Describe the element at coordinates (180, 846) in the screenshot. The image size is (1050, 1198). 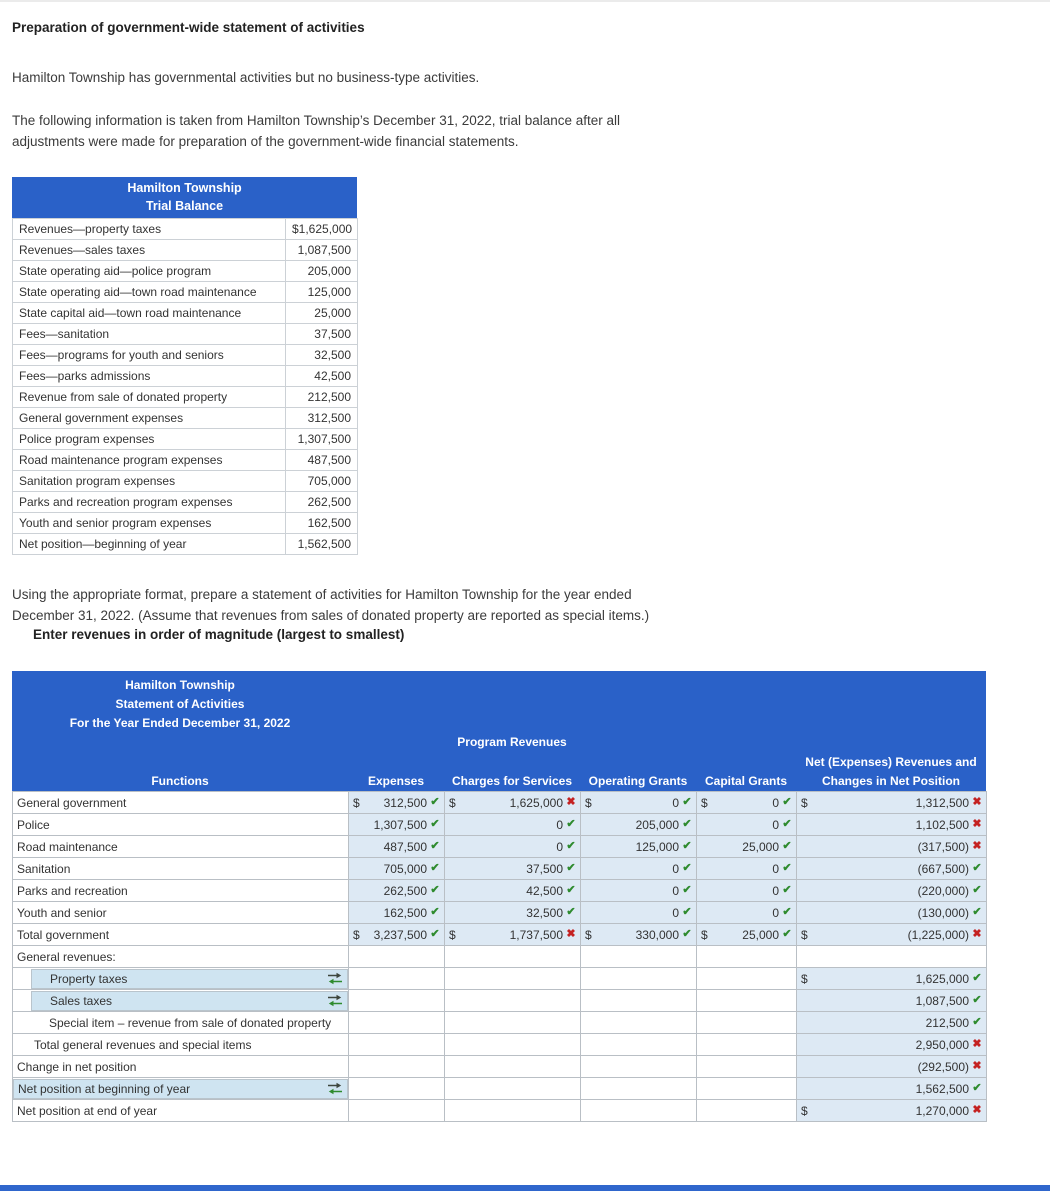
I see `function-cell: Road maintenance` at that location.